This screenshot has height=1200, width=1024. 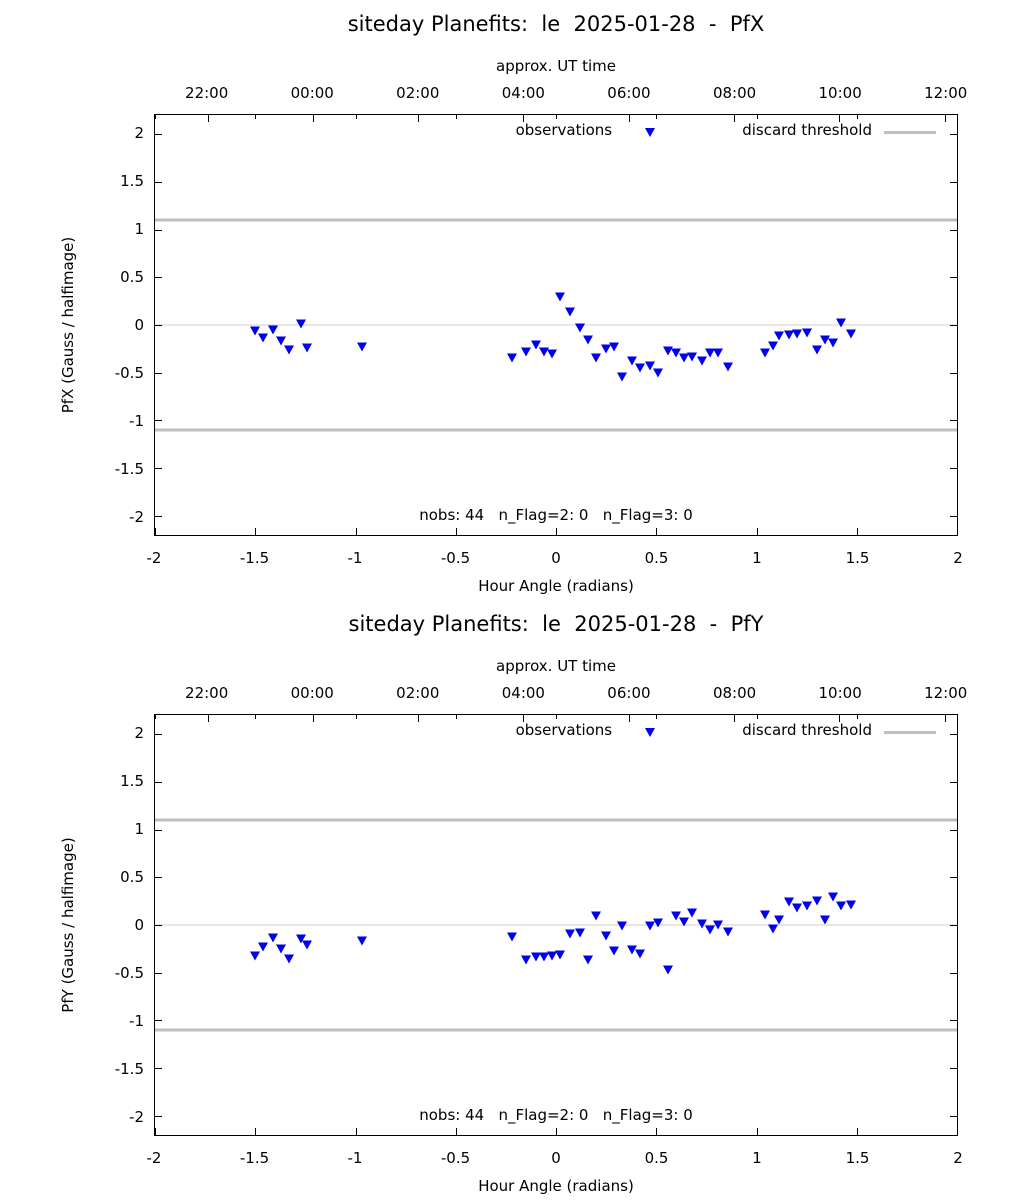 What do you see at coordinates (556, 66) in the screenshot?
I see `top-axis-label: approx. UT time` at bounding box center [556, 66].